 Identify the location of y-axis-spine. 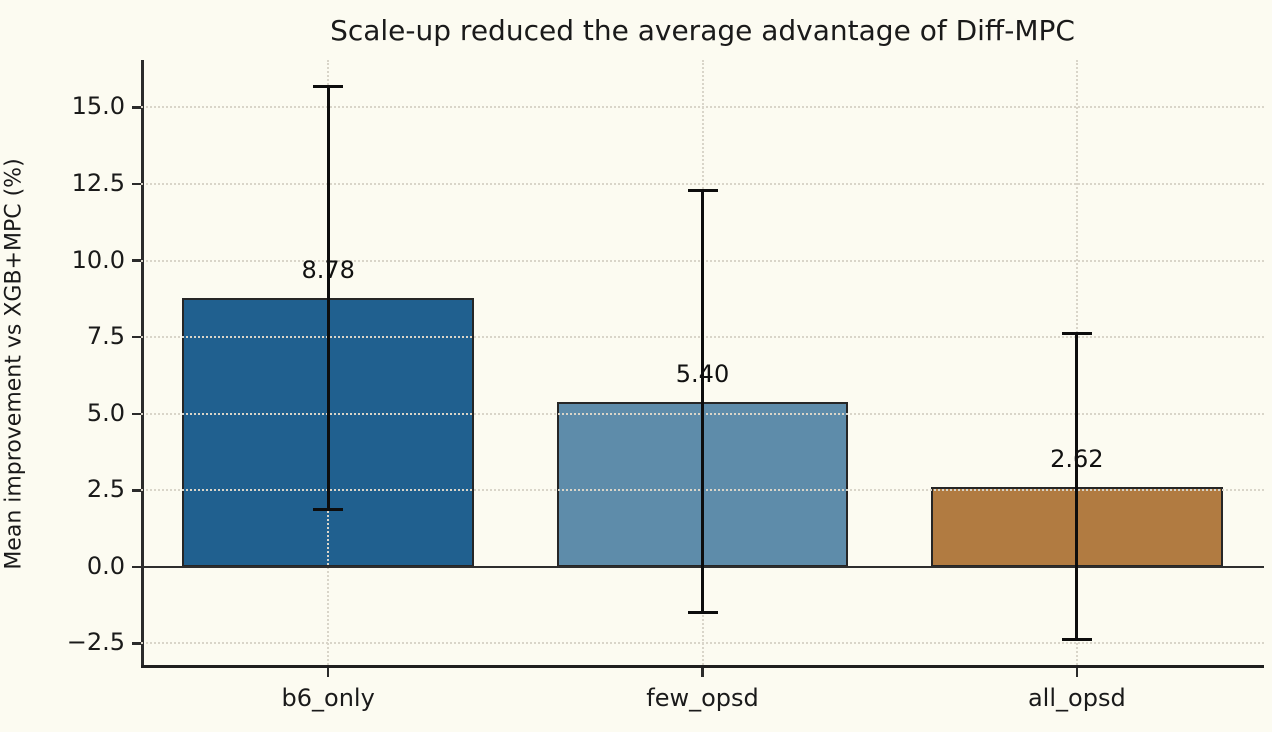
(142, 364).